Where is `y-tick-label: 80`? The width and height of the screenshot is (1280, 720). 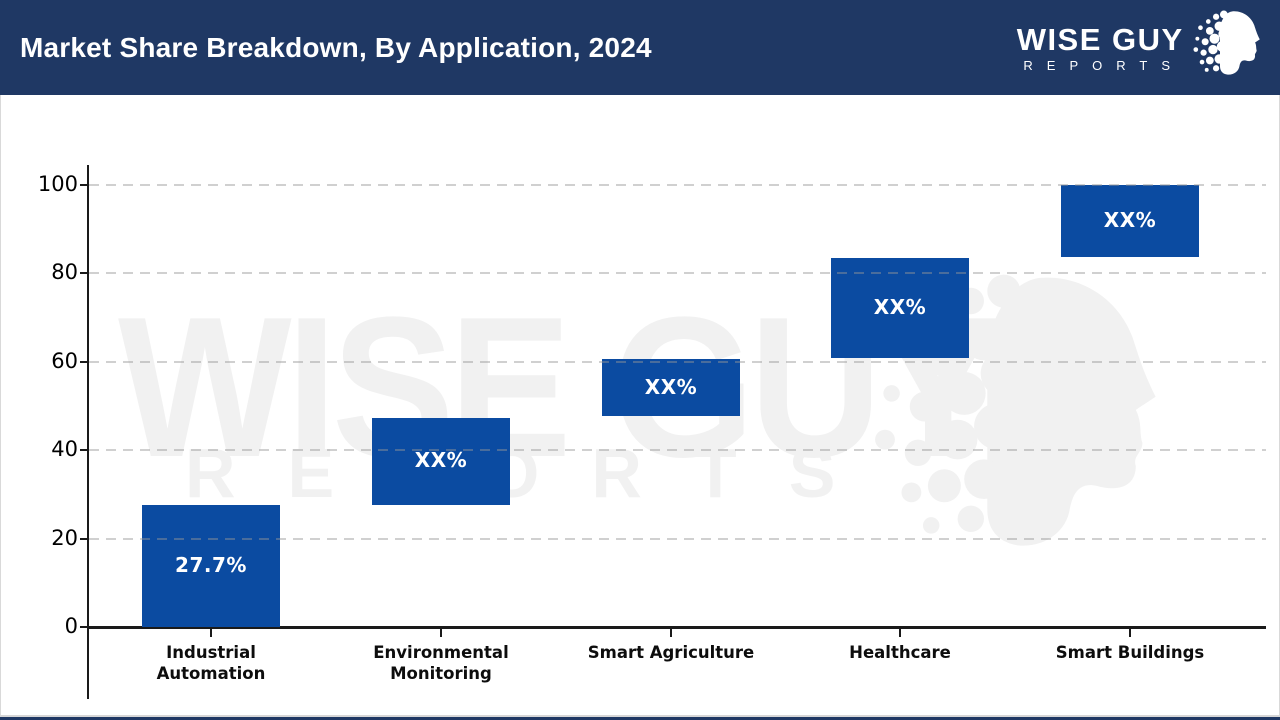 y-tick-label: 80 is located at coordinates (64, 272).